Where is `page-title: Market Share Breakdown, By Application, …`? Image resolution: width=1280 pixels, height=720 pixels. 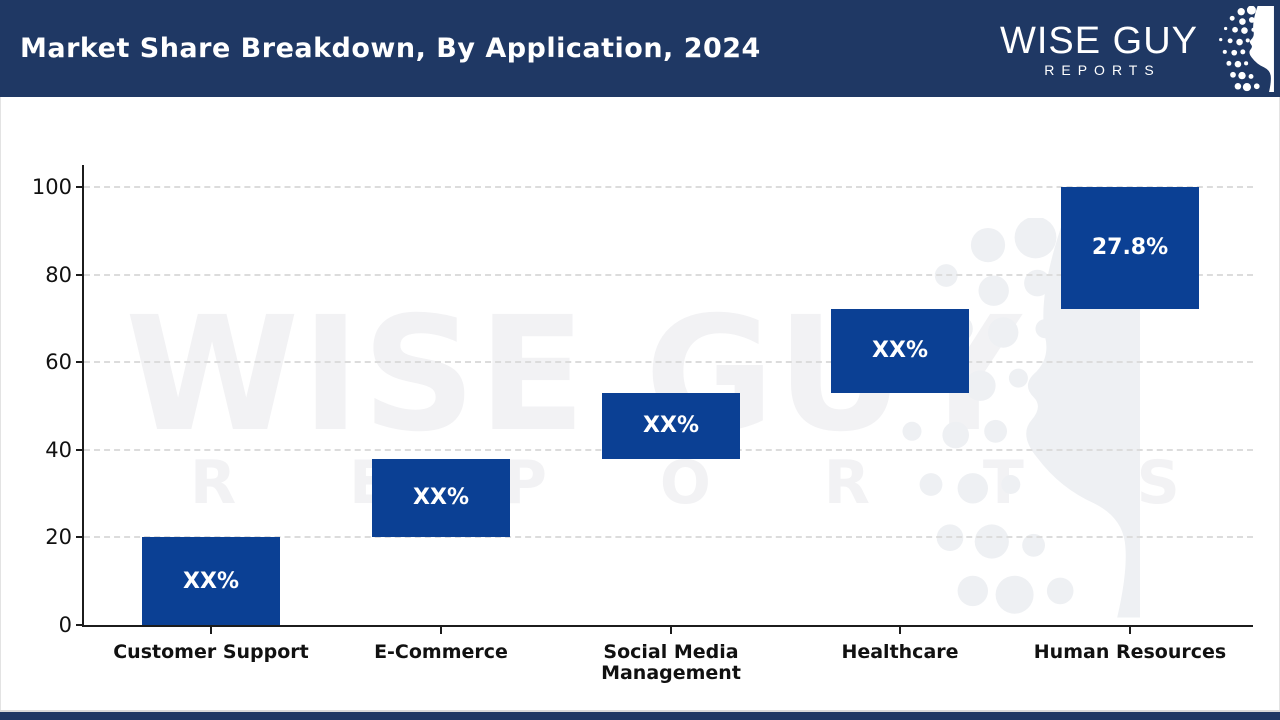 page-title: Market Share Breakdown, By Application, … is located at coordinates (390, 48).